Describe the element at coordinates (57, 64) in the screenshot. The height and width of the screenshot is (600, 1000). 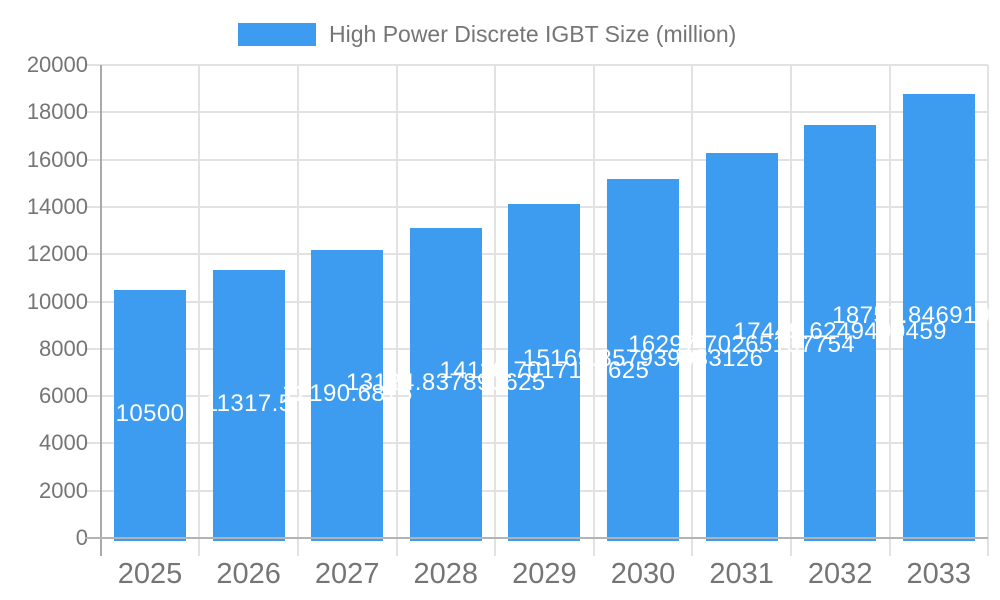
I see `y-axis-tick-label: 20000` at that location.